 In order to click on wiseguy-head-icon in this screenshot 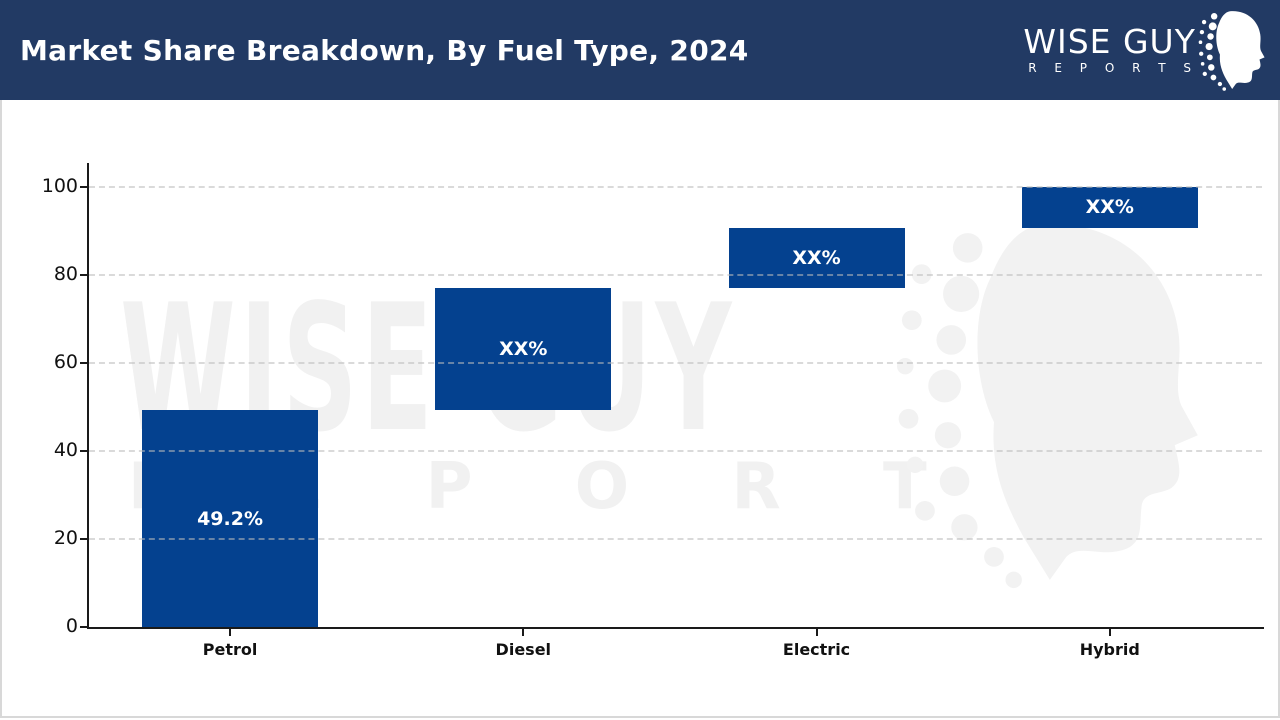, I will do `click(1231, 50)`.